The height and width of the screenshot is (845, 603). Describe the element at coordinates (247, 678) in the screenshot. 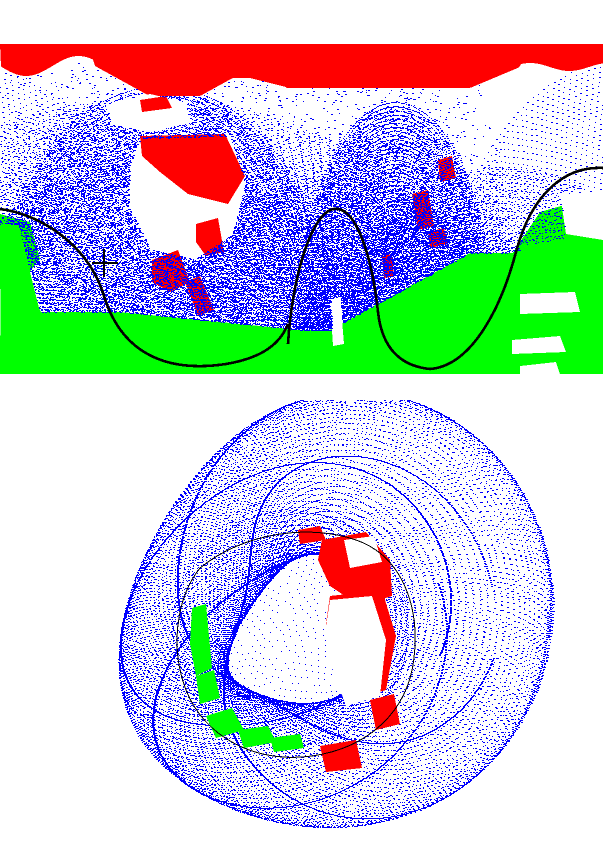

I see `green-footpoint-patch` at that location.